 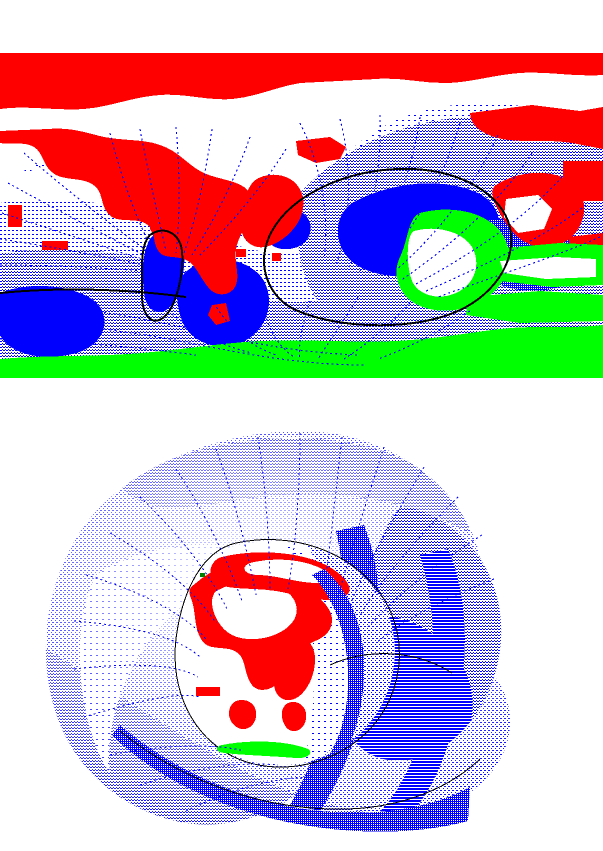 I want to click on core-landmask, so click(x=269, y=642).